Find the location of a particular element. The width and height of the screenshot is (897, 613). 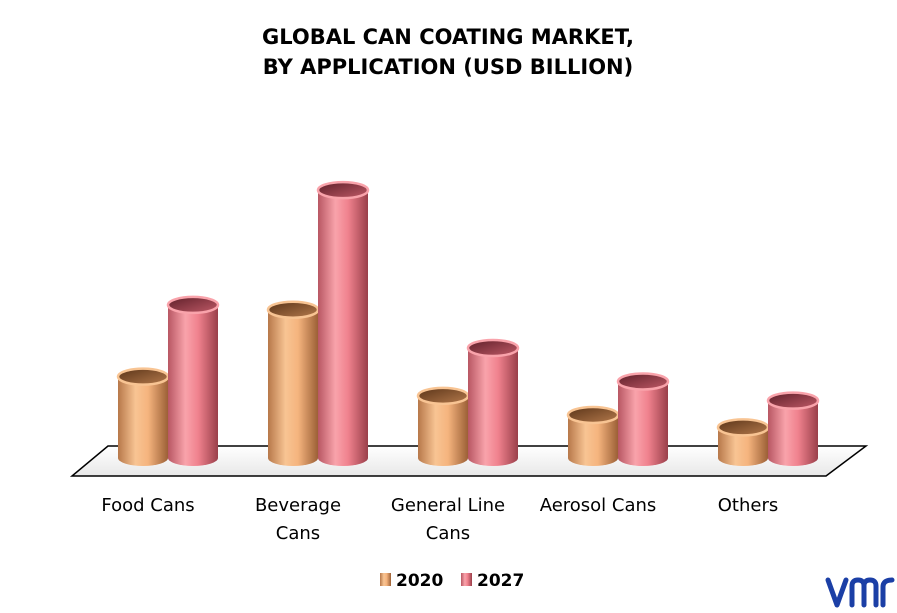

category-label: Beverage is located at coordinates (298, 505).